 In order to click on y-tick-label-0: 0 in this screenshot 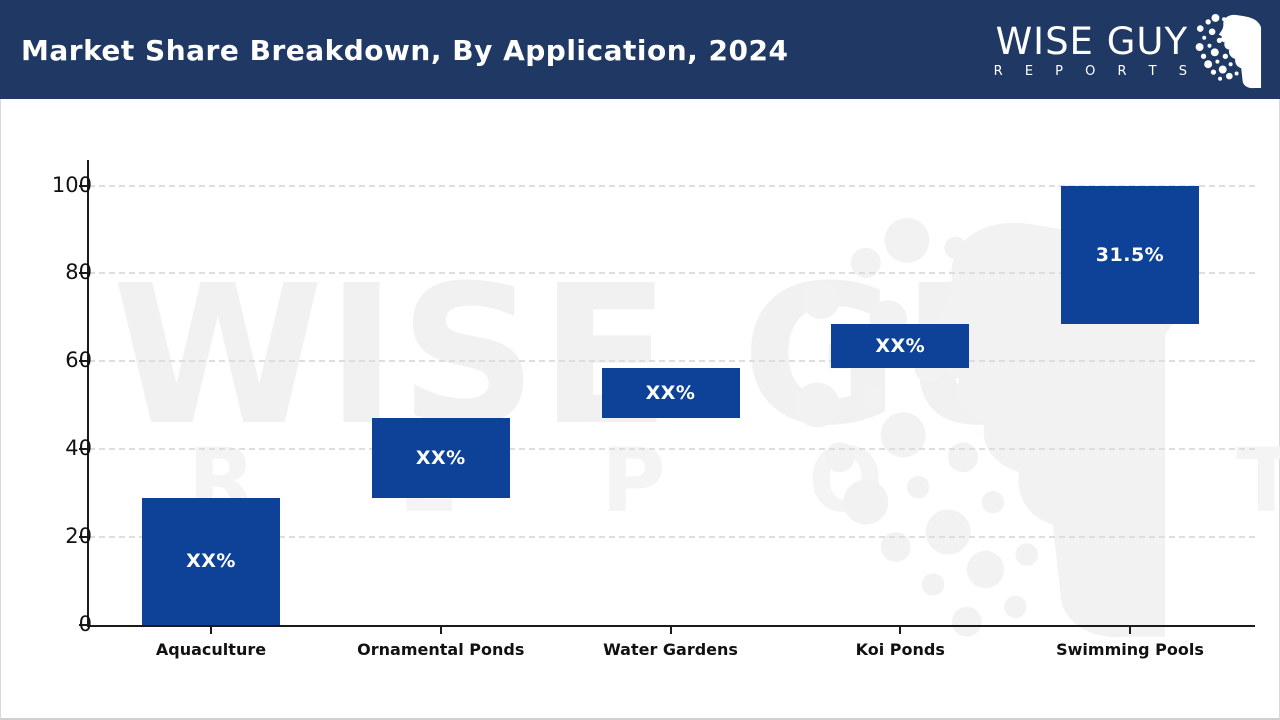, I will do `click(85, 624)`.